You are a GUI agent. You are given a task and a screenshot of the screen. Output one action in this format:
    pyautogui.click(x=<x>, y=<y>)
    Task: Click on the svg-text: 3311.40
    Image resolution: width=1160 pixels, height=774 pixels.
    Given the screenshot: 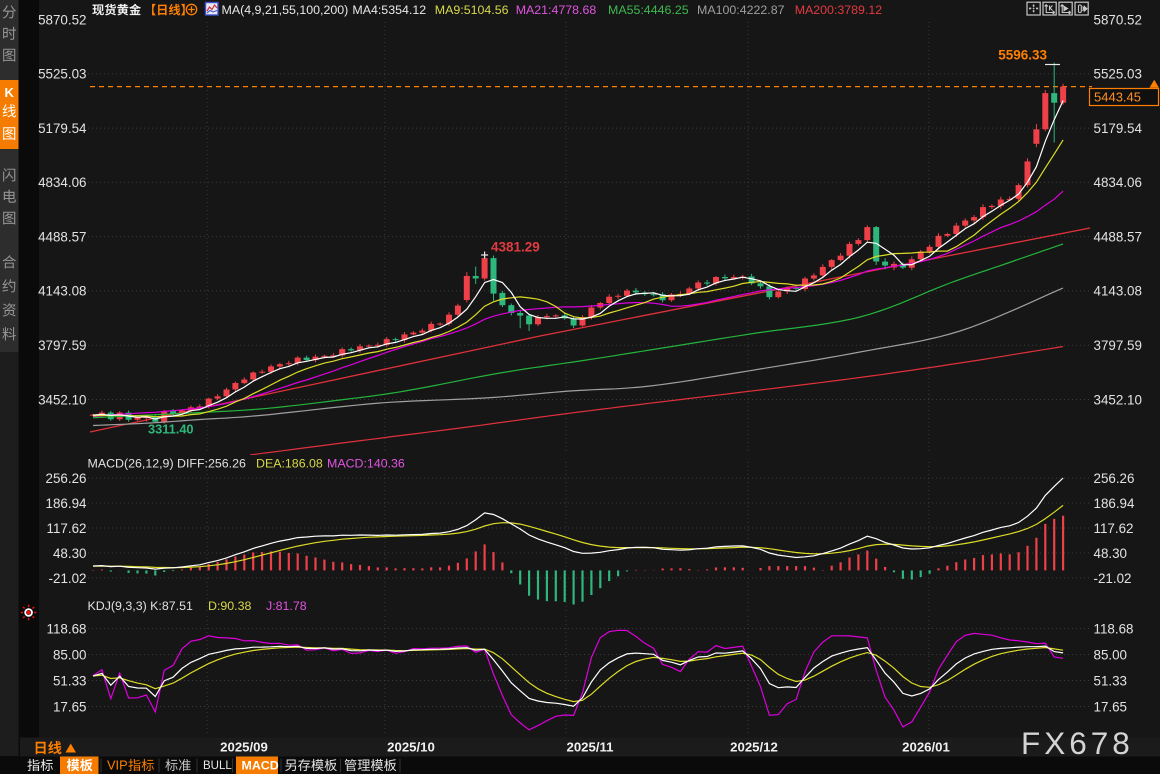 What is the action you would take?
    pyautogui.click(x=171, y=429)
    